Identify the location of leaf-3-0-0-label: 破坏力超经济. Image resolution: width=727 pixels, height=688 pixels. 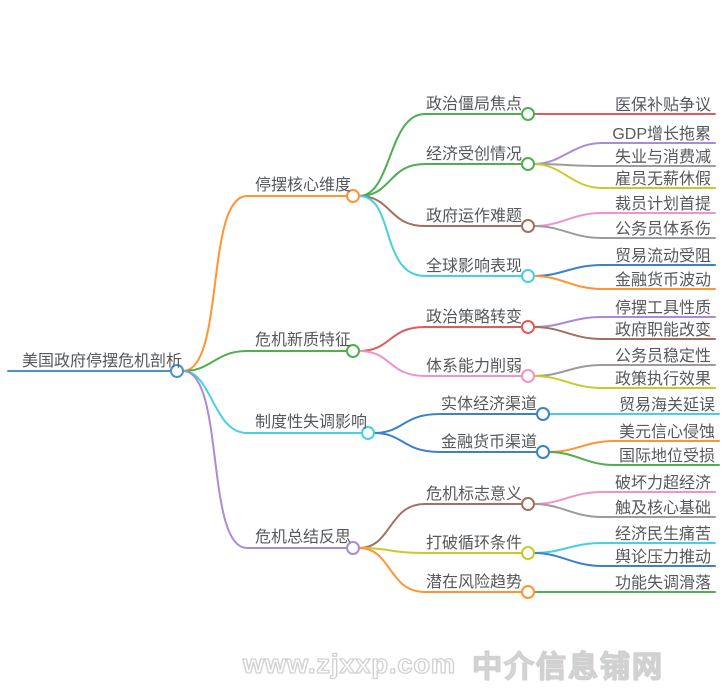
(663, 483).